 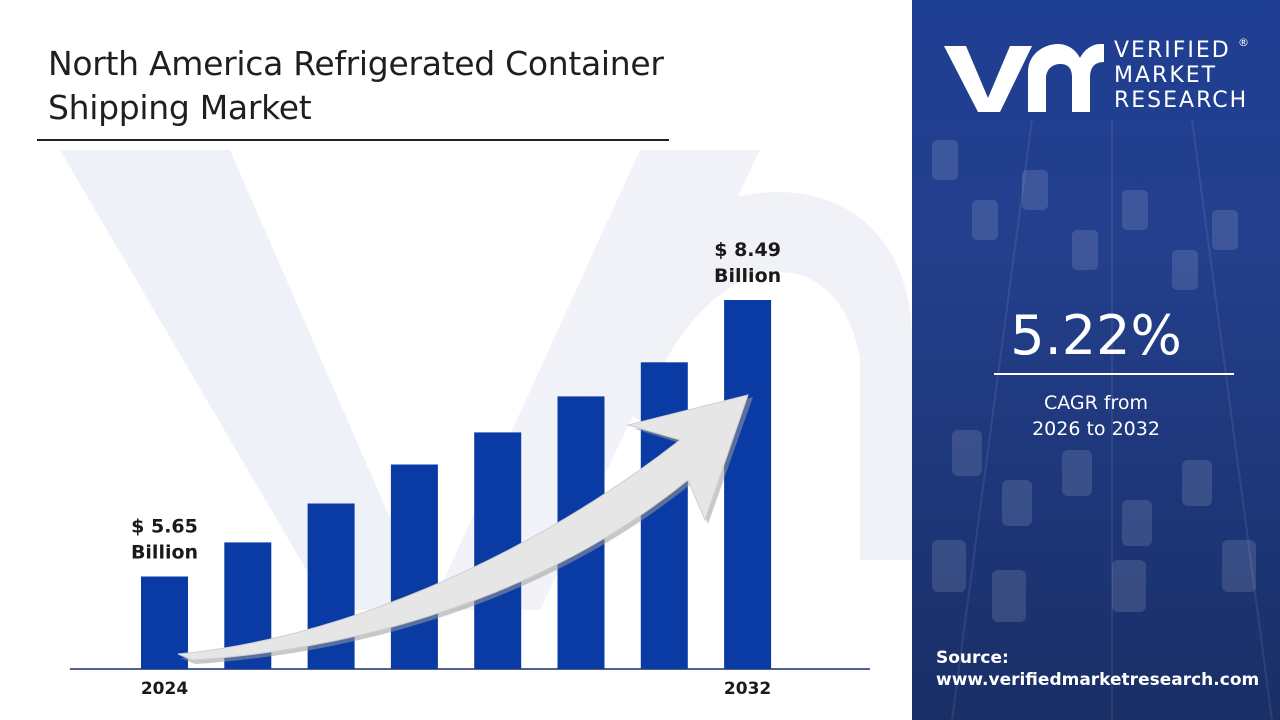 What do you see at coordinates (1096, 403) in the screenshot?
I see `cagr-label-line-1: CAGR from` at bounding box center [1096, 403].